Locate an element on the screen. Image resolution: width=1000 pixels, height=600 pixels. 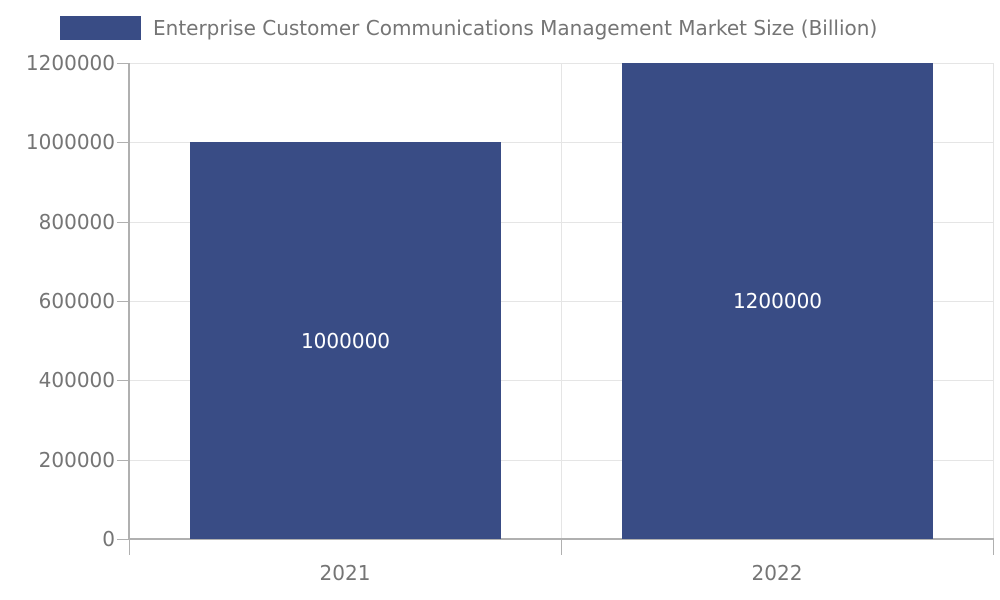
y-tick-label: 200000 is located at coordinates (76, 460).